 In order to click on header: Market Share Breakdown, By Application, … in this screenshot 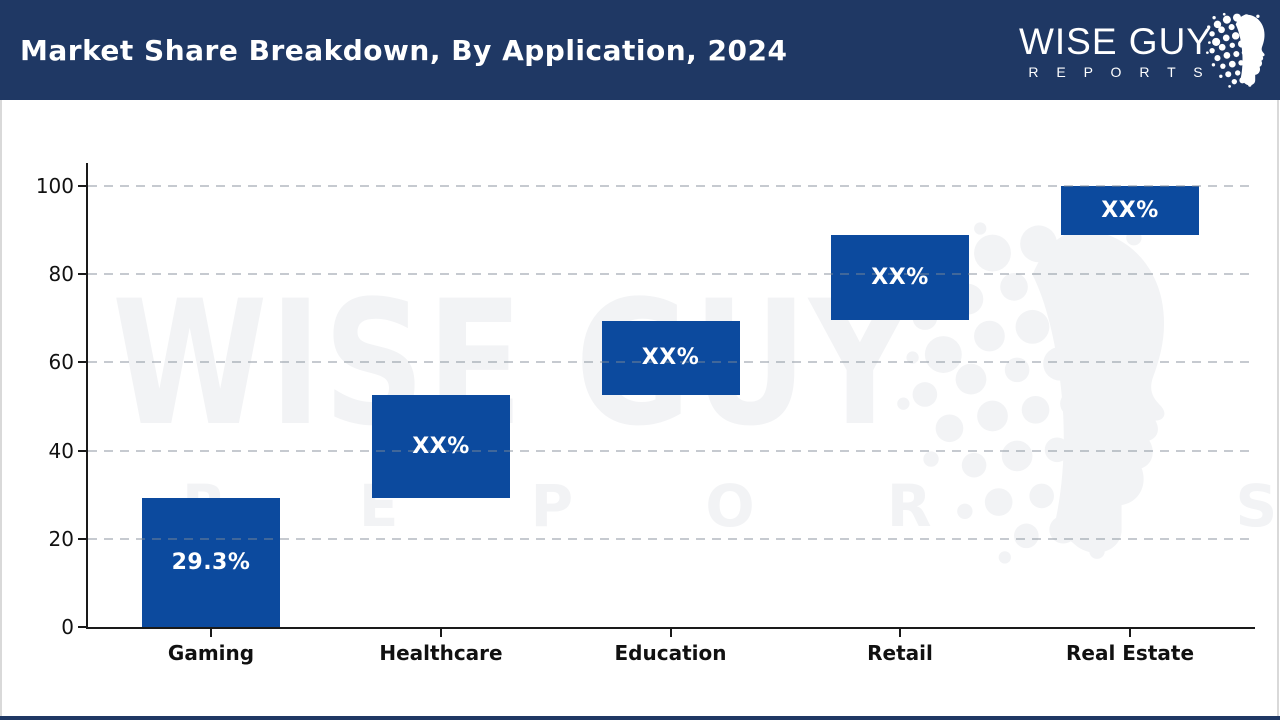, I will do `click(640, 50)`.